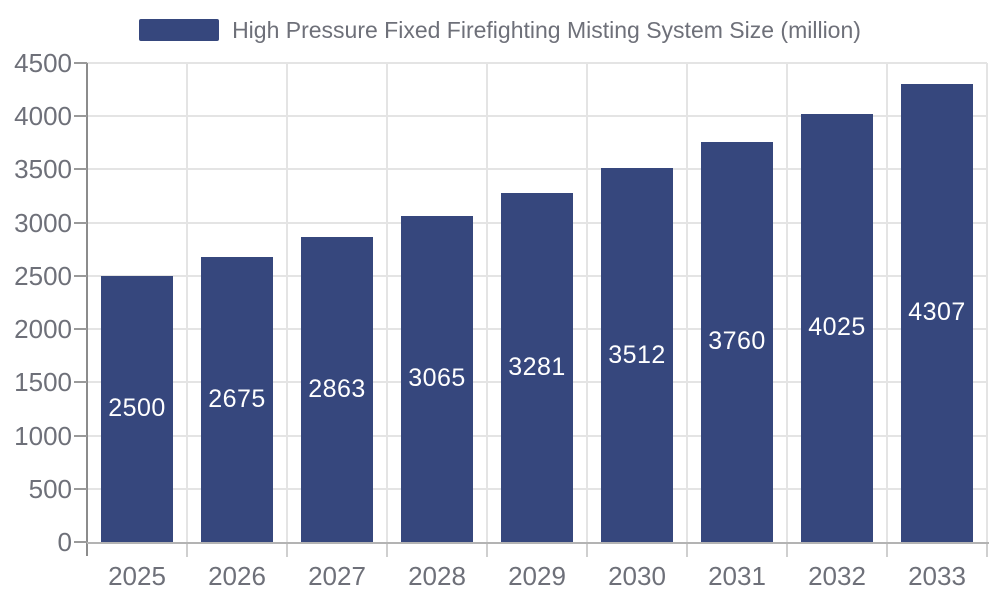 The width and height of the screenshot is (1000, 600). I want to click on bar-value-label: 4025, so click(837, 327).